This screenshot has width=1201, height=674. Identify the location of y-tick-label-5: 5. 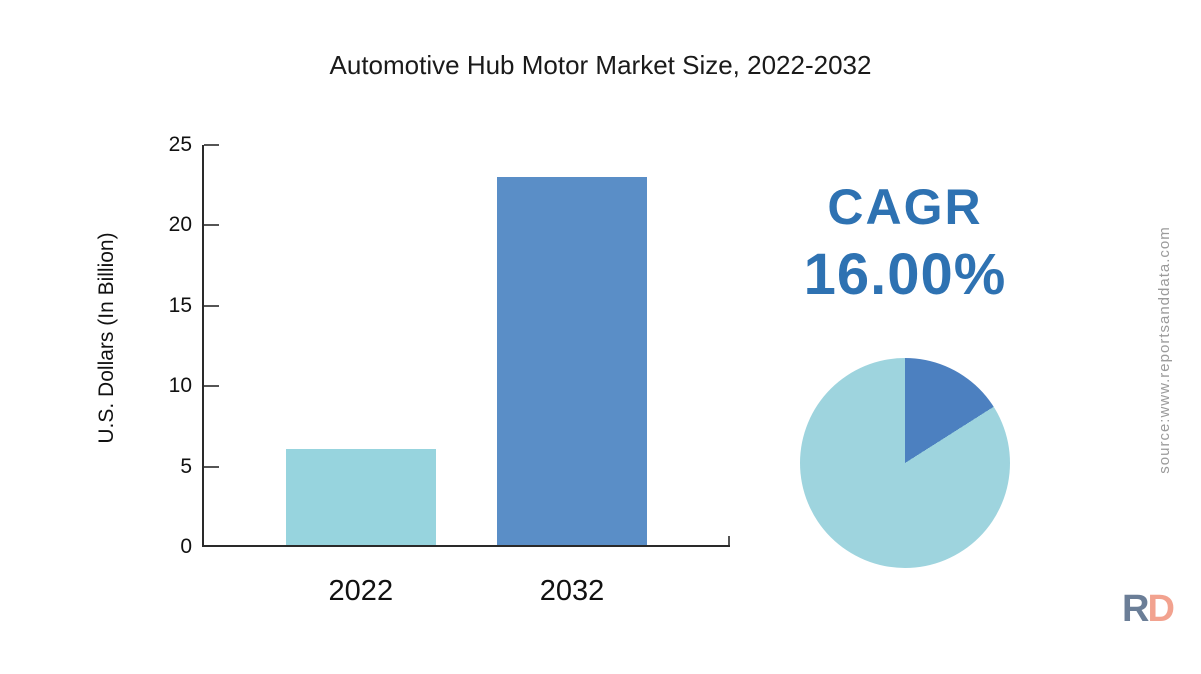
(186, 466).